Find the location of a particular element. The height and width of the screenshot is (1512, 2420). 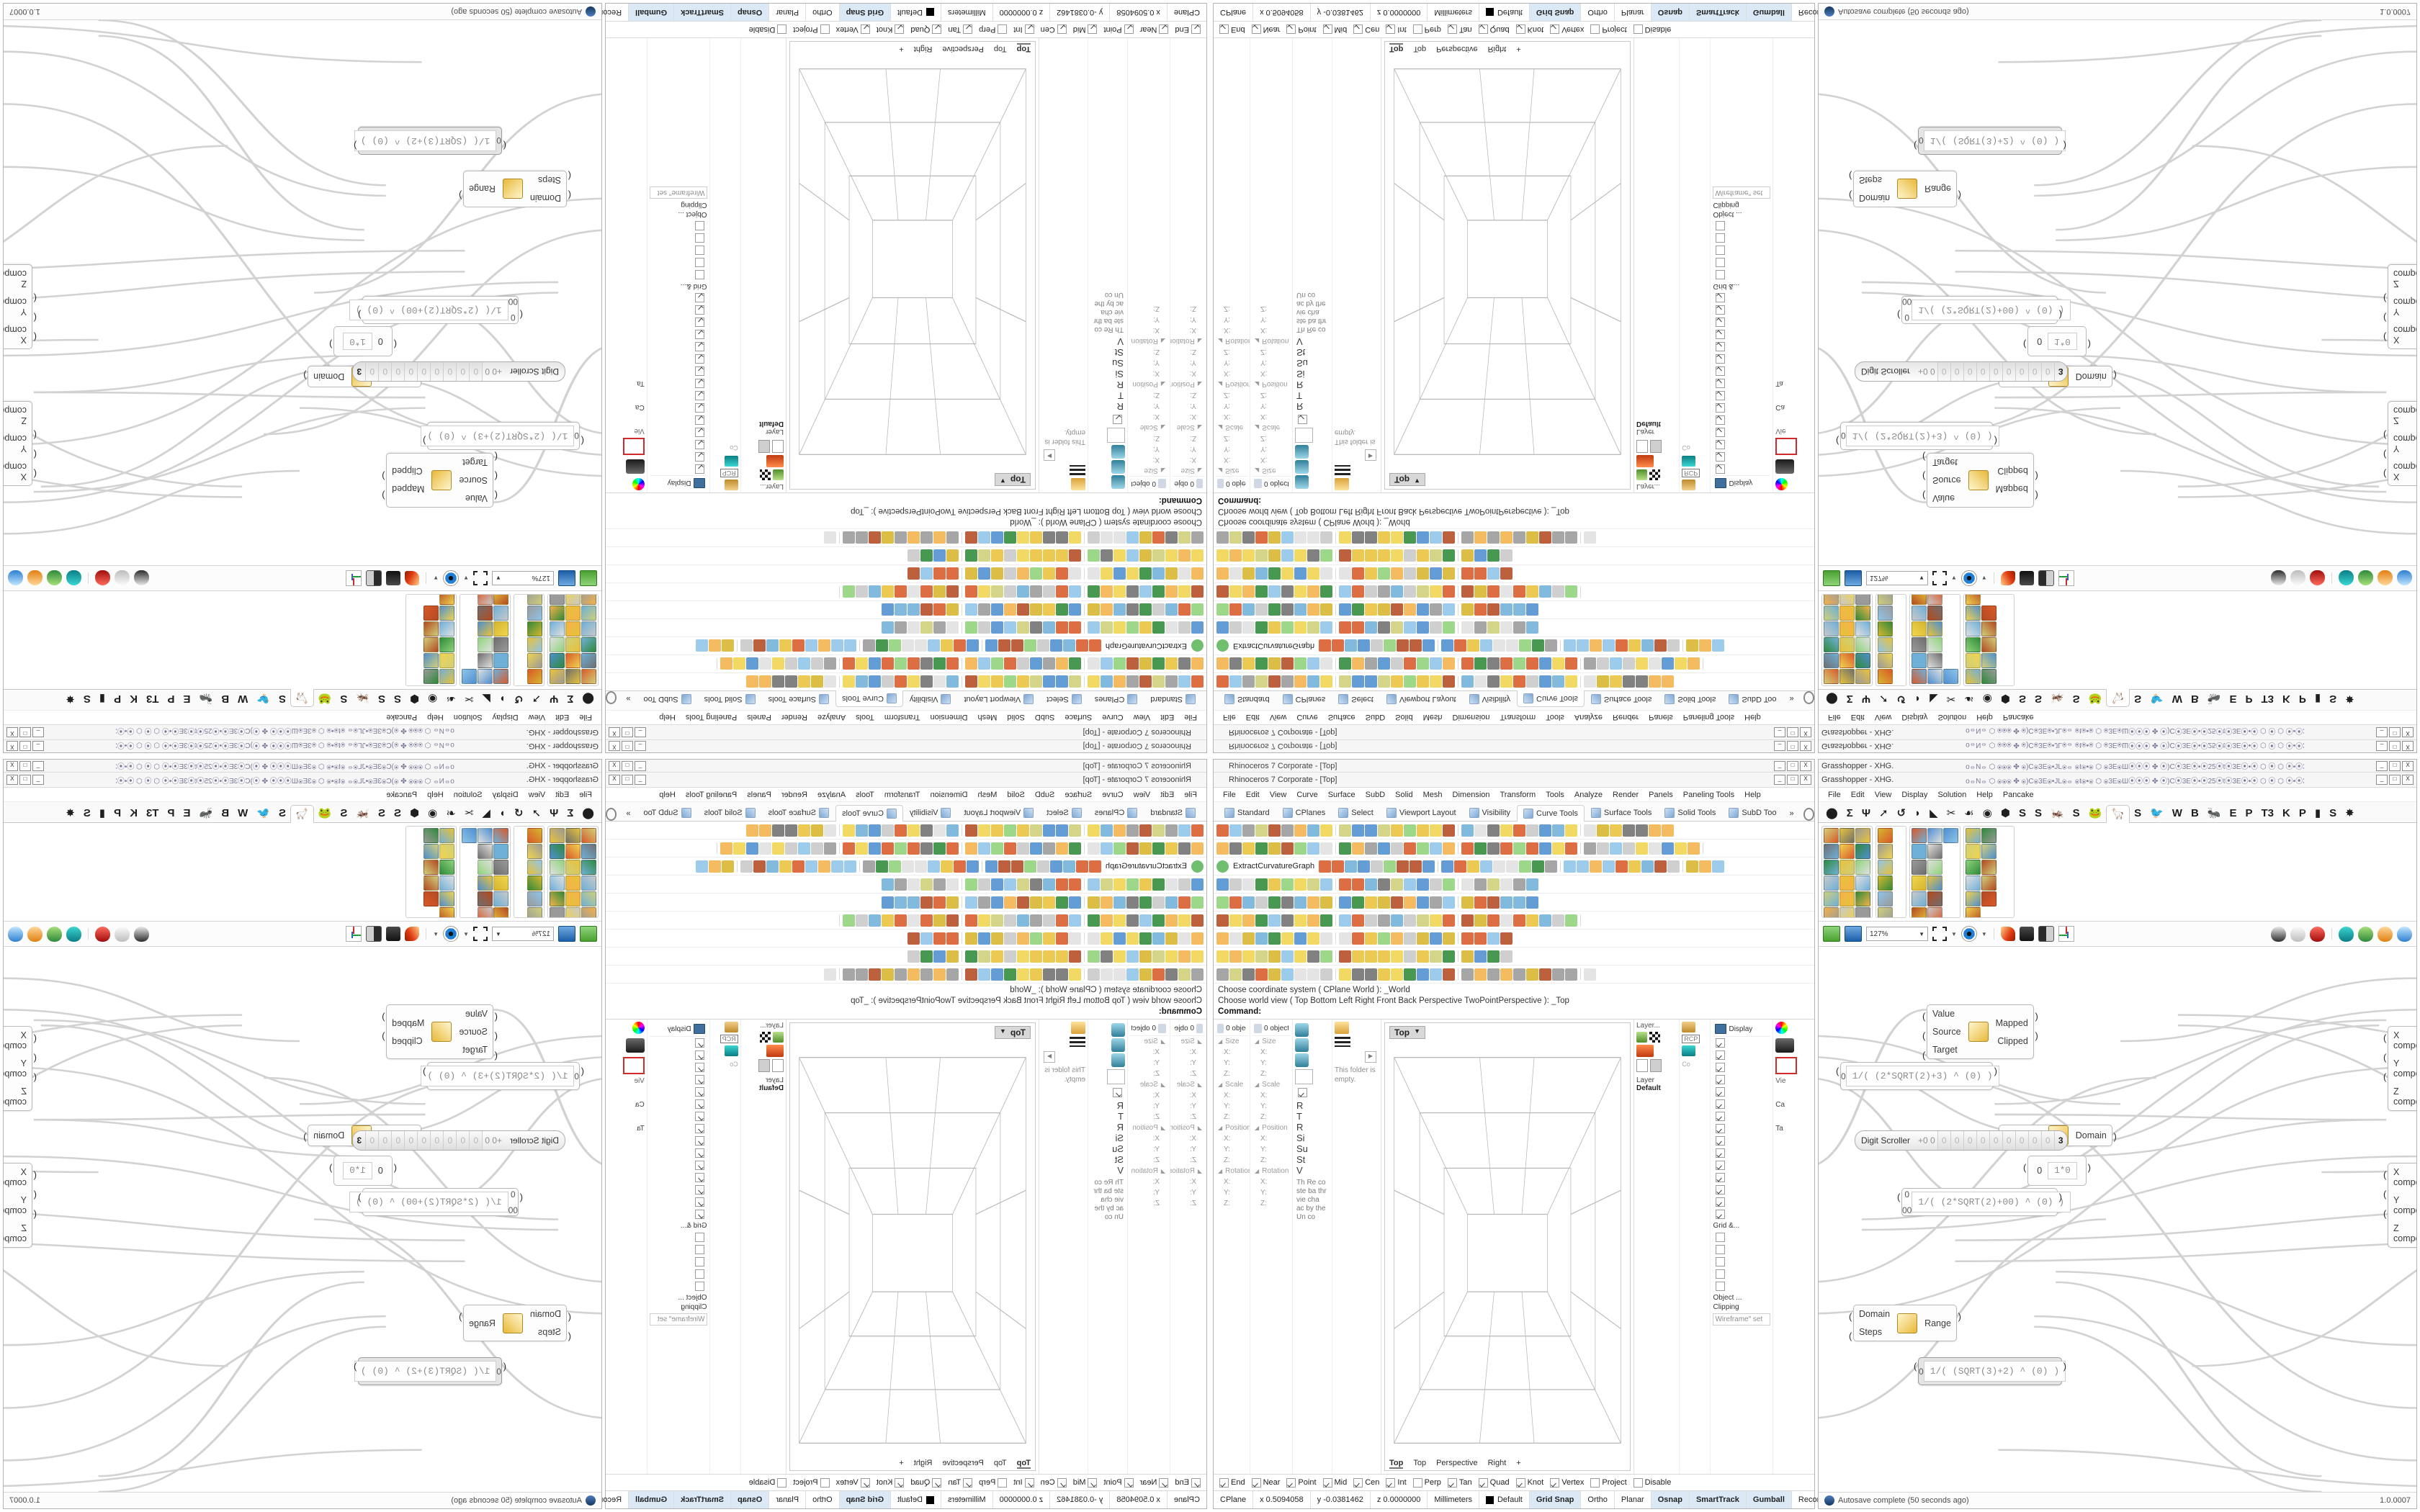

viewport-tab-right-3: Right is located at coordinates (923, 1463).